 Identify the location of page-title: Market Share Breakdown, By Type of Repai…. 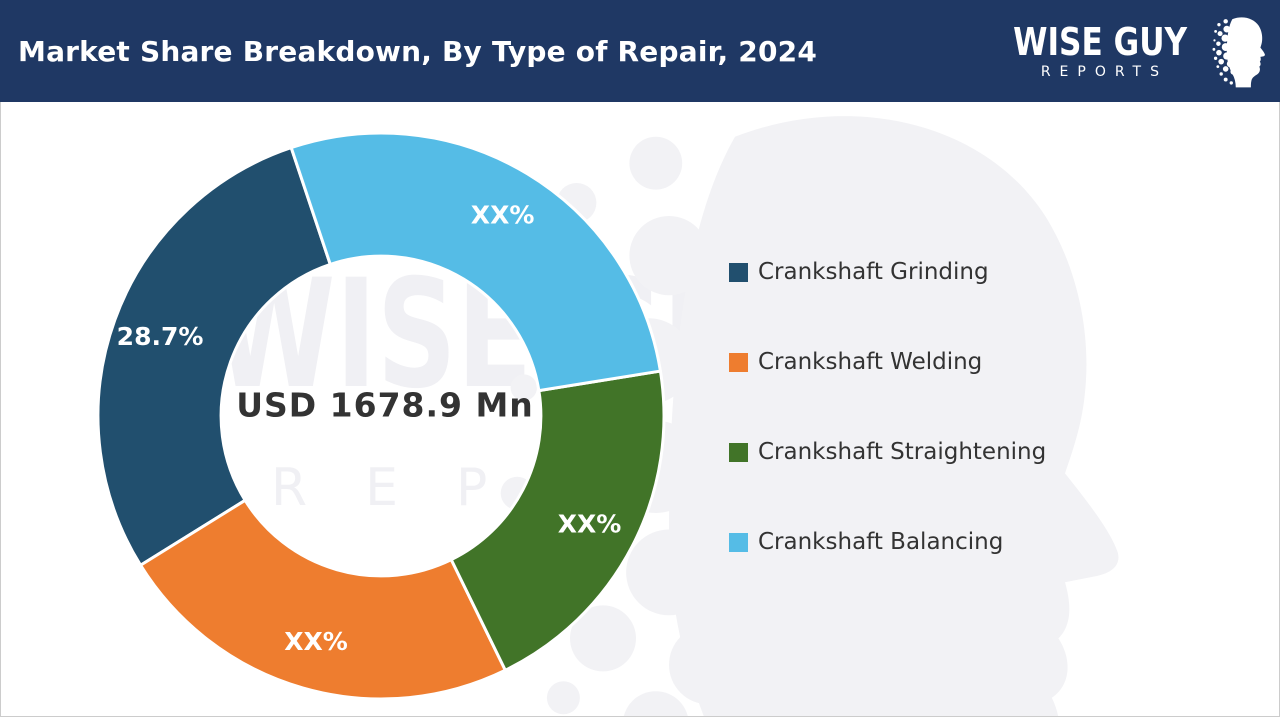
(418, 51).